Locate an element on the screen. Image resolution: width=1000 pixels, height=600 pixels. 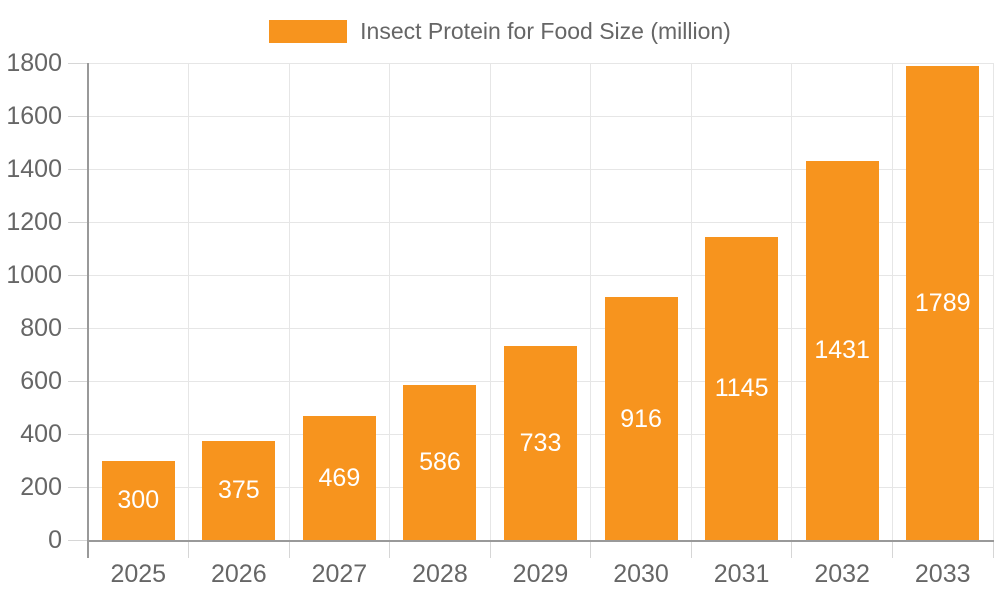
bar-value-label: 1431 is located at coordinates (842, 350).